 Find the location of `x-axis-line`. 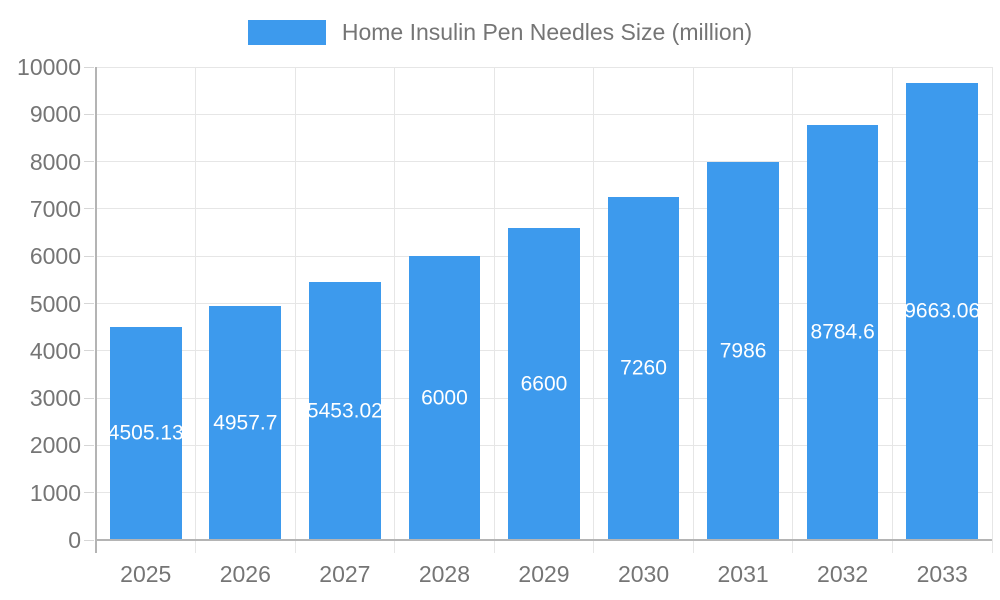

x-axis-line is located at coordinates (544, 540).